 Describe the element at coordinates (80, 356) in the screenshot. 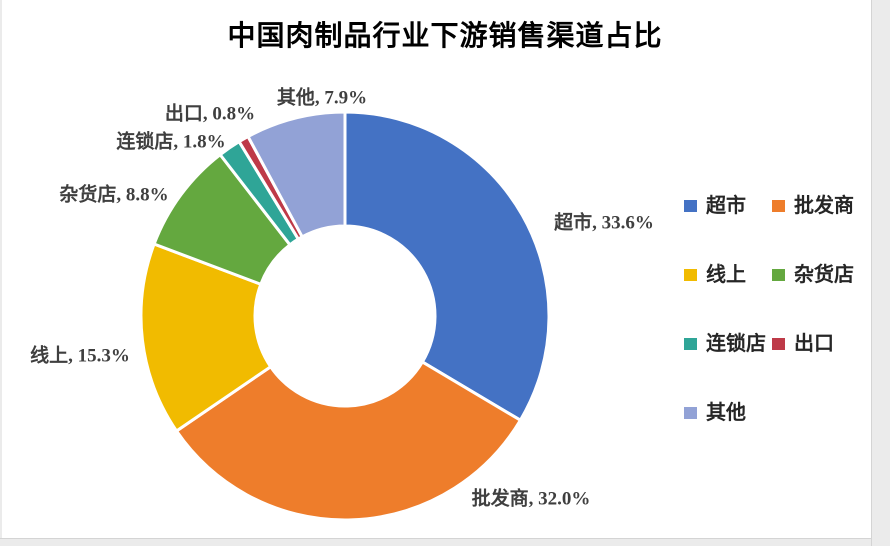

I see `slice-label-3: 线上, 15.3%` at that location.